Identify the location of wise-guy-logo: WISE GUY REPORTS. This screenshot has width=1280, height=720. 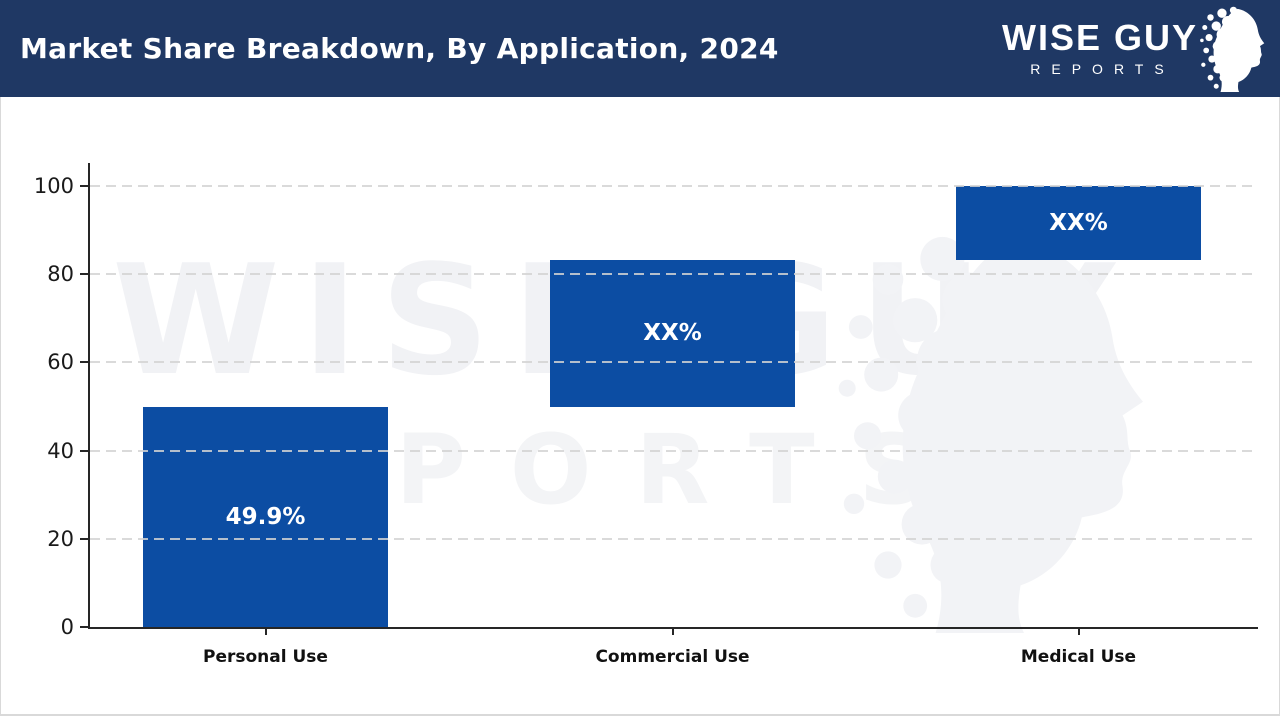
(1135, 49).